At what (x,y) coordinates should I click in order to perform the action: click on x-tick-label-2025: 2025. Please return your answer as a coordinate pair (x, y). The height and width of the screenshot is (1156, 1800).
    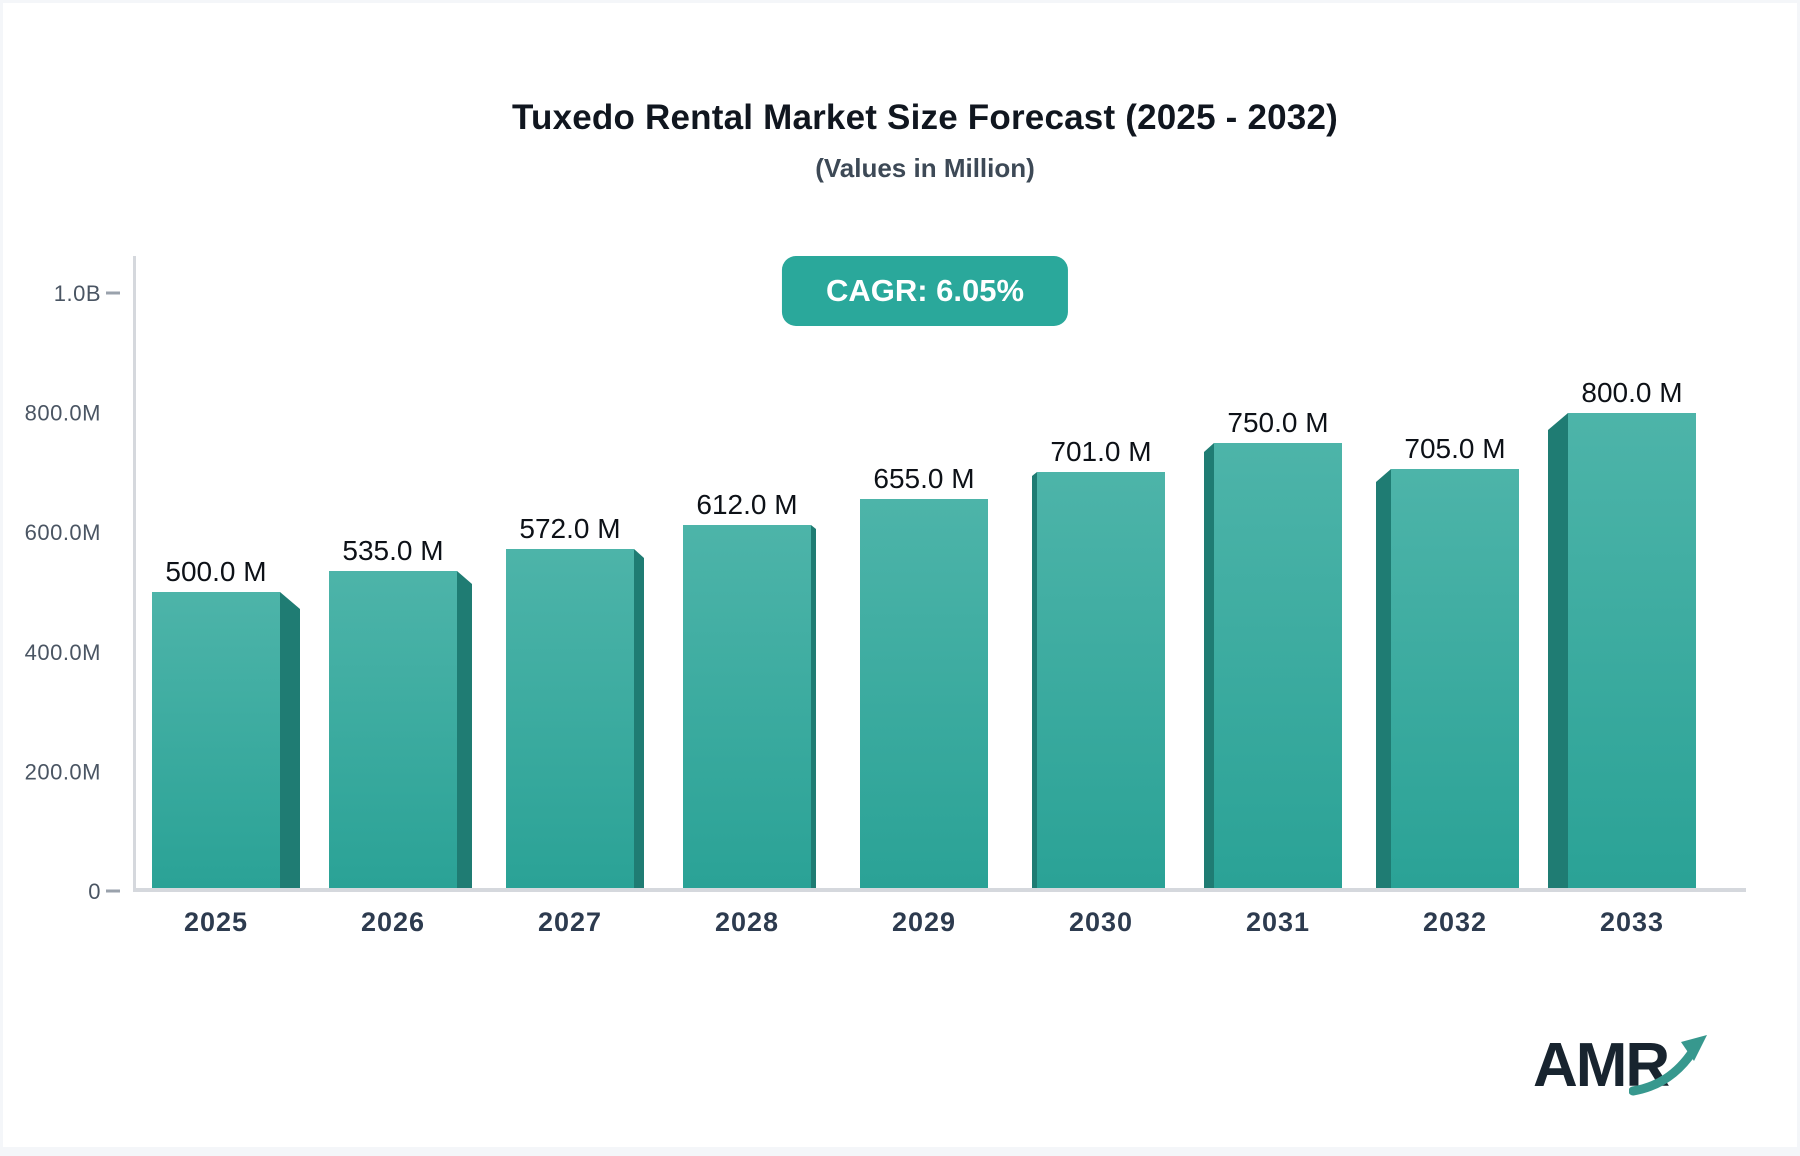
    Looking at the image, I should click on (216, 922).